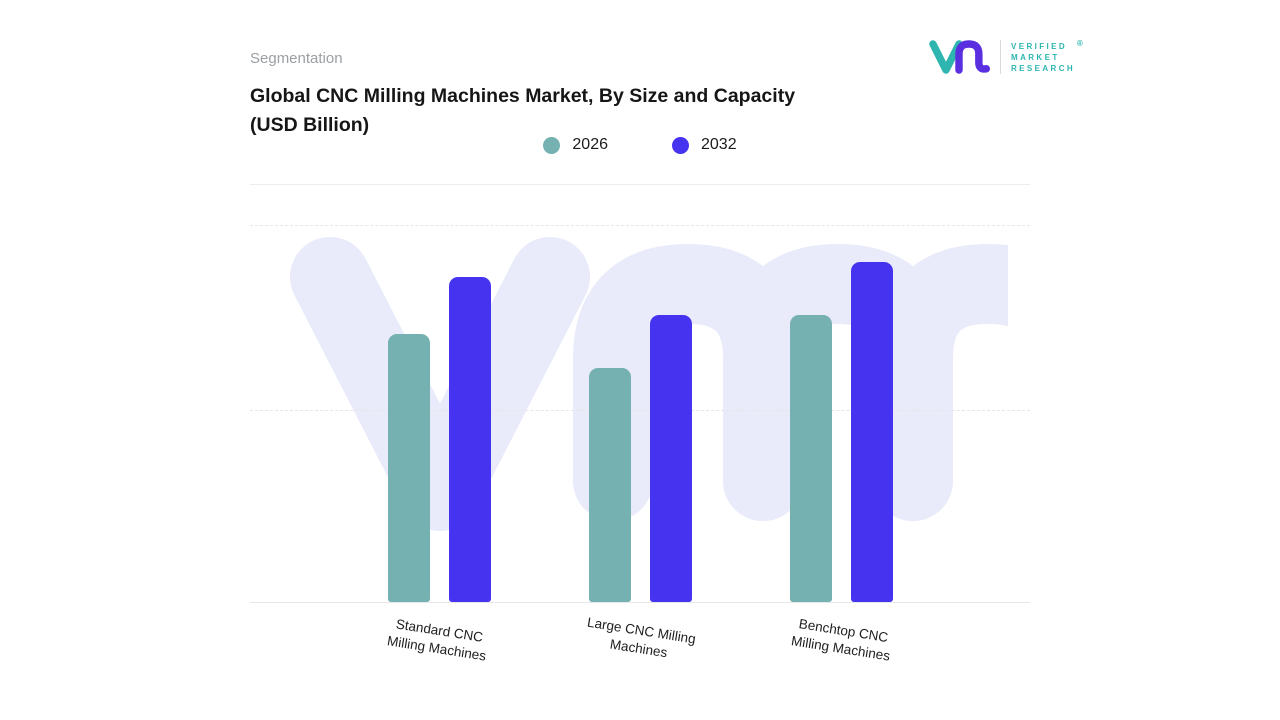 This screenshot has width=1280, height=720. What do you see at coordinates (310, 125) in the screenshot?
I see `chart-title-line2: (USD Billion)` at bounding box center [310, 125].